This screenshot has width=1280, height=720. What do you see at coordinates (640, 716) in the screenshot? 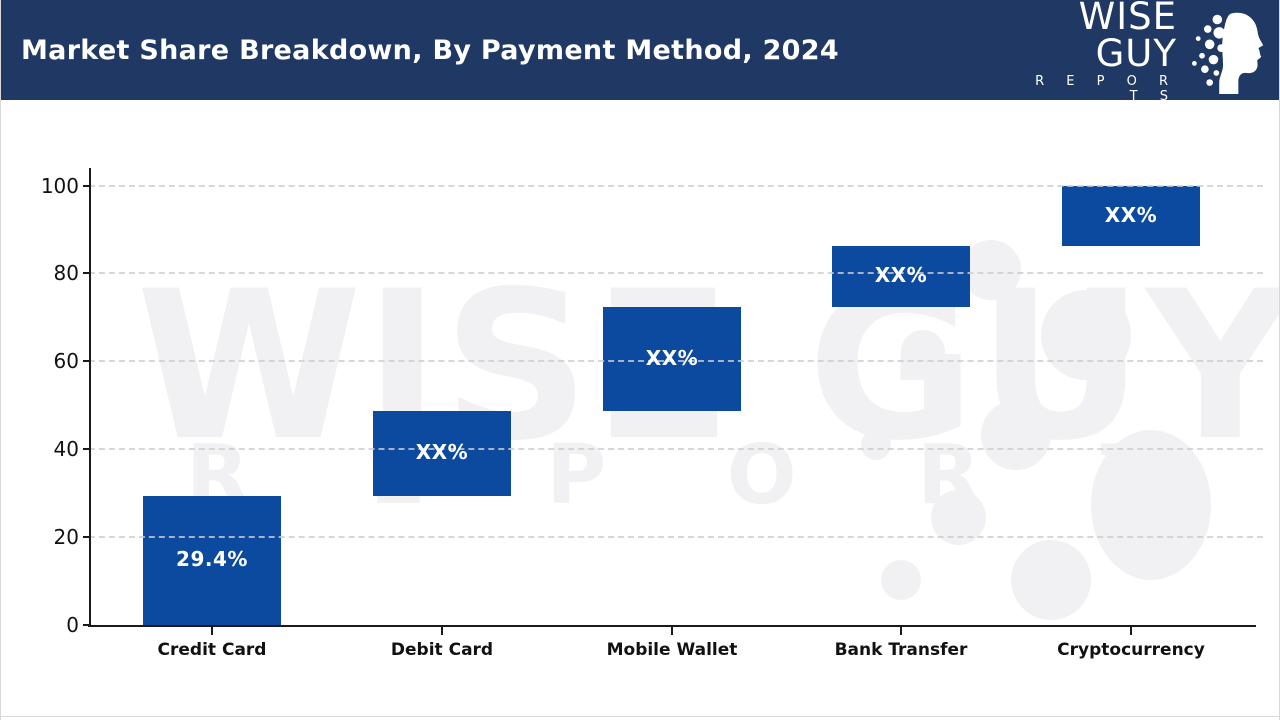
I see `bottom-border` at bounding box center [640, 716].